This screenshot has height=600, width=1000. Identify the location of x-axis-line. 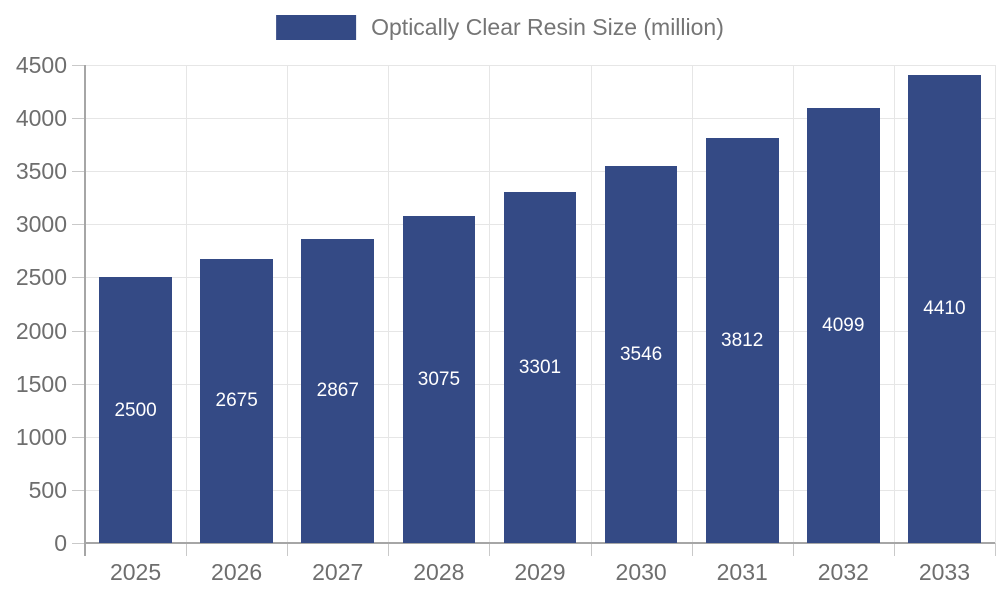
(540, 543).